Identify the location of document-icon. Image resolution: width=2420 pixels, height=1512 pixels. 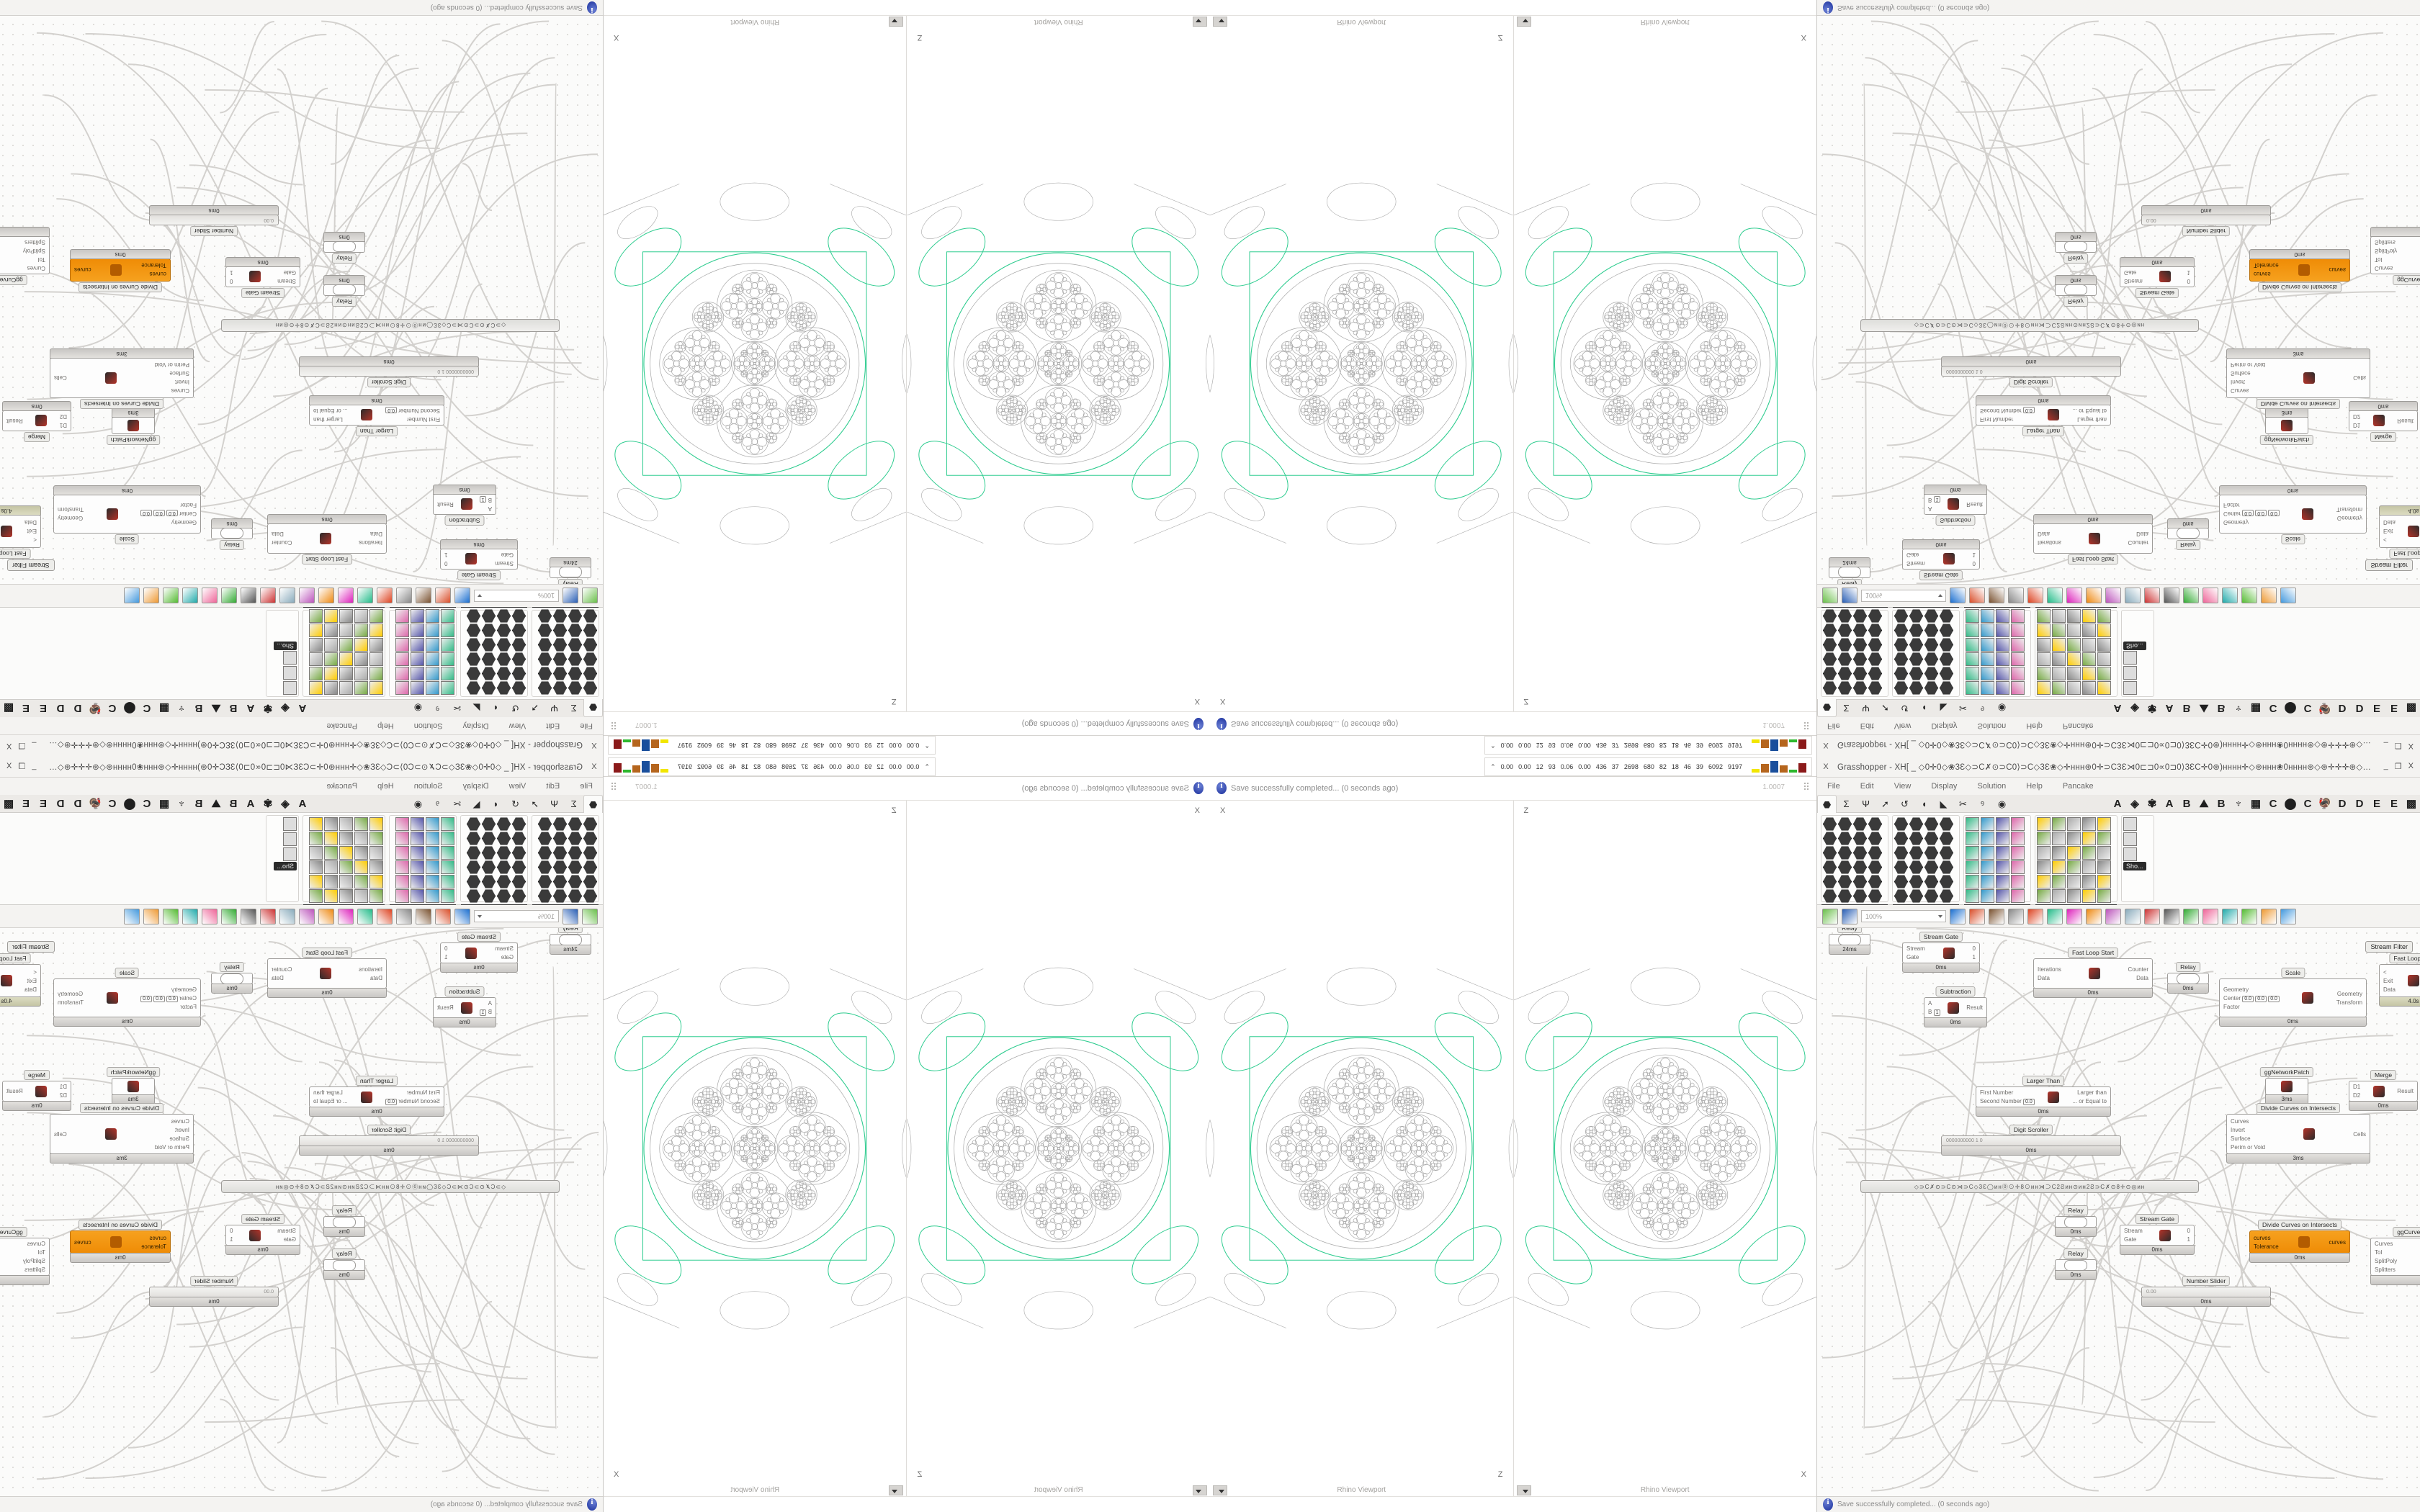
(2074, 596).